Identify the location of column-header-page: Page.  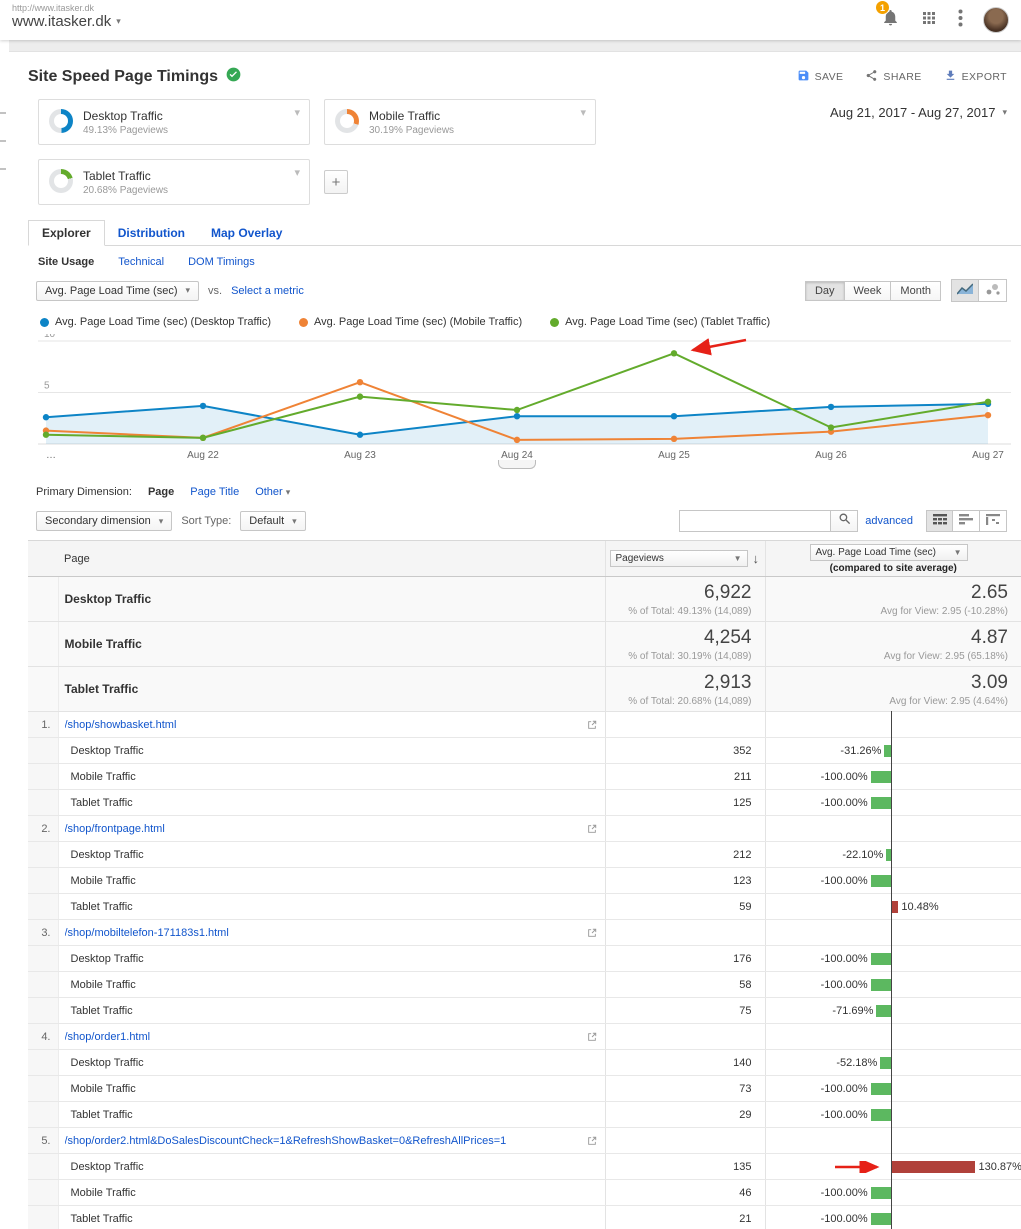
(331, 558).